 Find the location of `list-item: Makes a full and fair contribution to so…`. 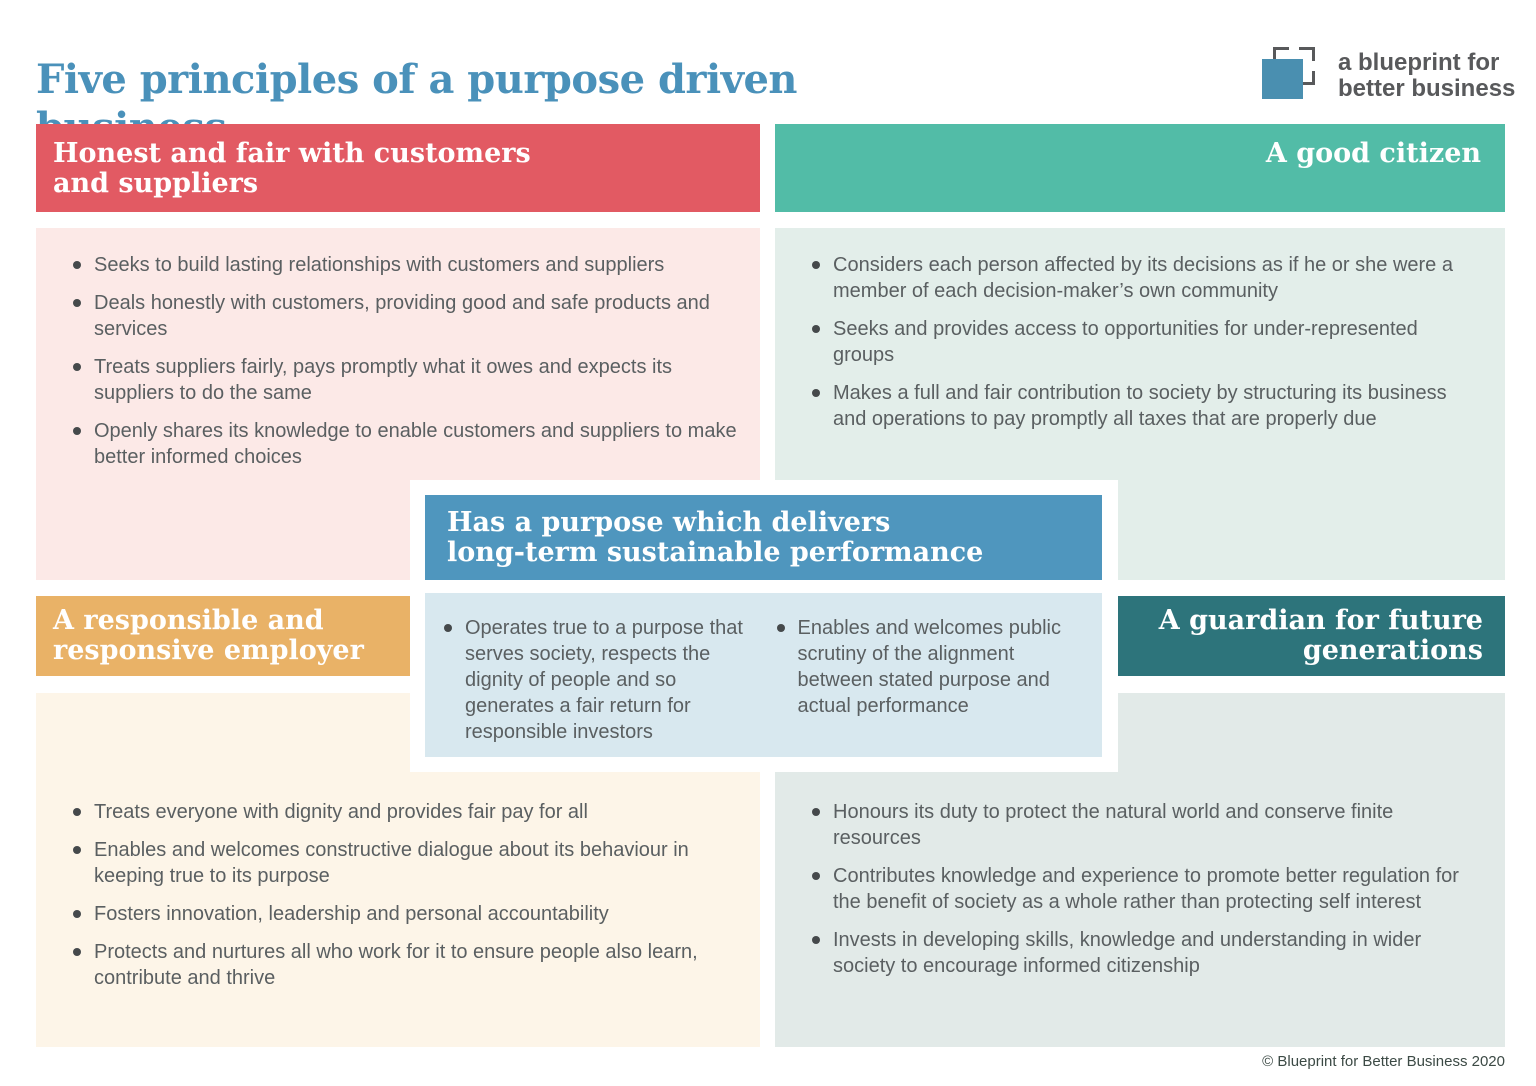

list-item: Makes a full and fair contribution to so… is located at coordinates (1144, 406).